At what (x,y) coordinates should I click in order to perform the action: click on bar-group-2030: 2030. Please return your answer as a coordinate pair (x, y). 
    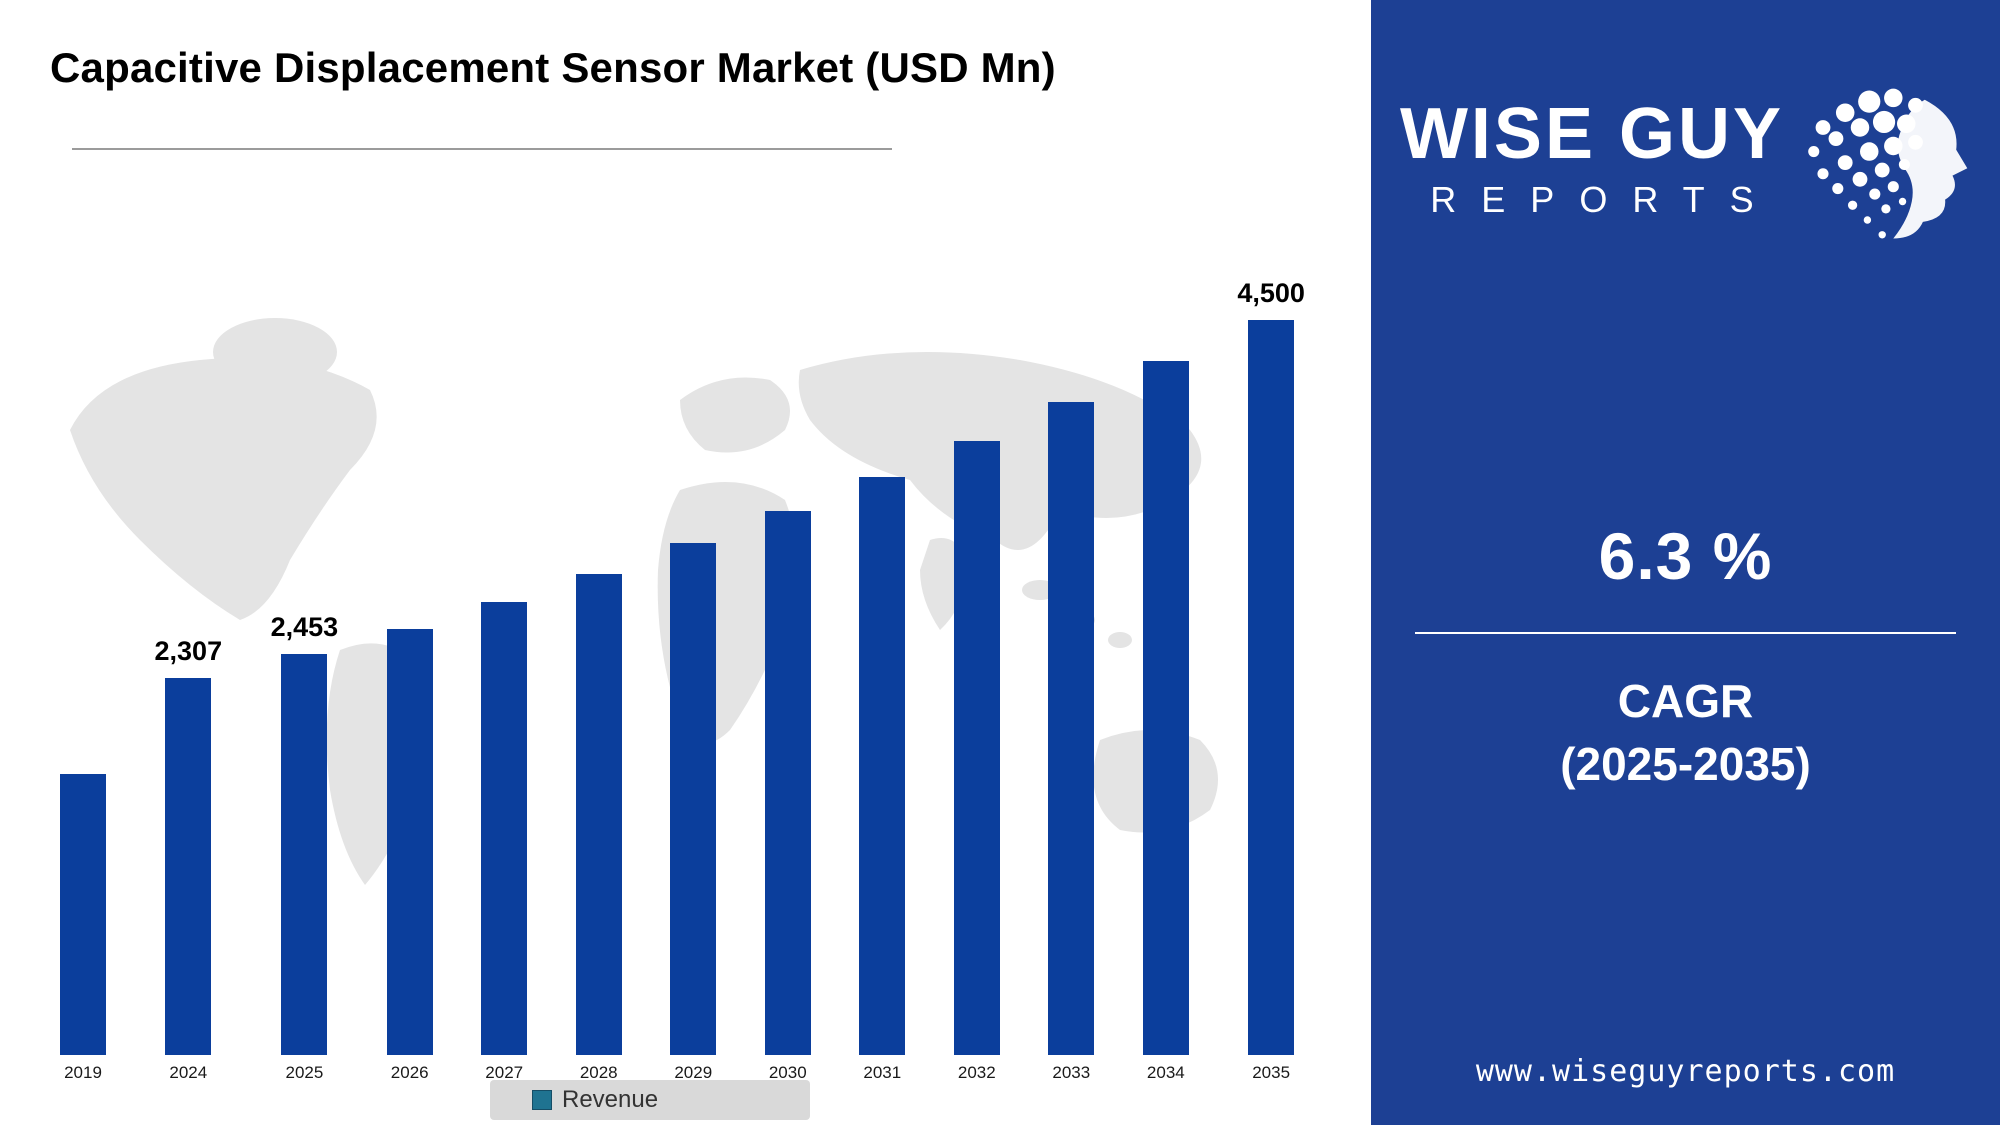
    Looking at the image, I should click on (787, 776).